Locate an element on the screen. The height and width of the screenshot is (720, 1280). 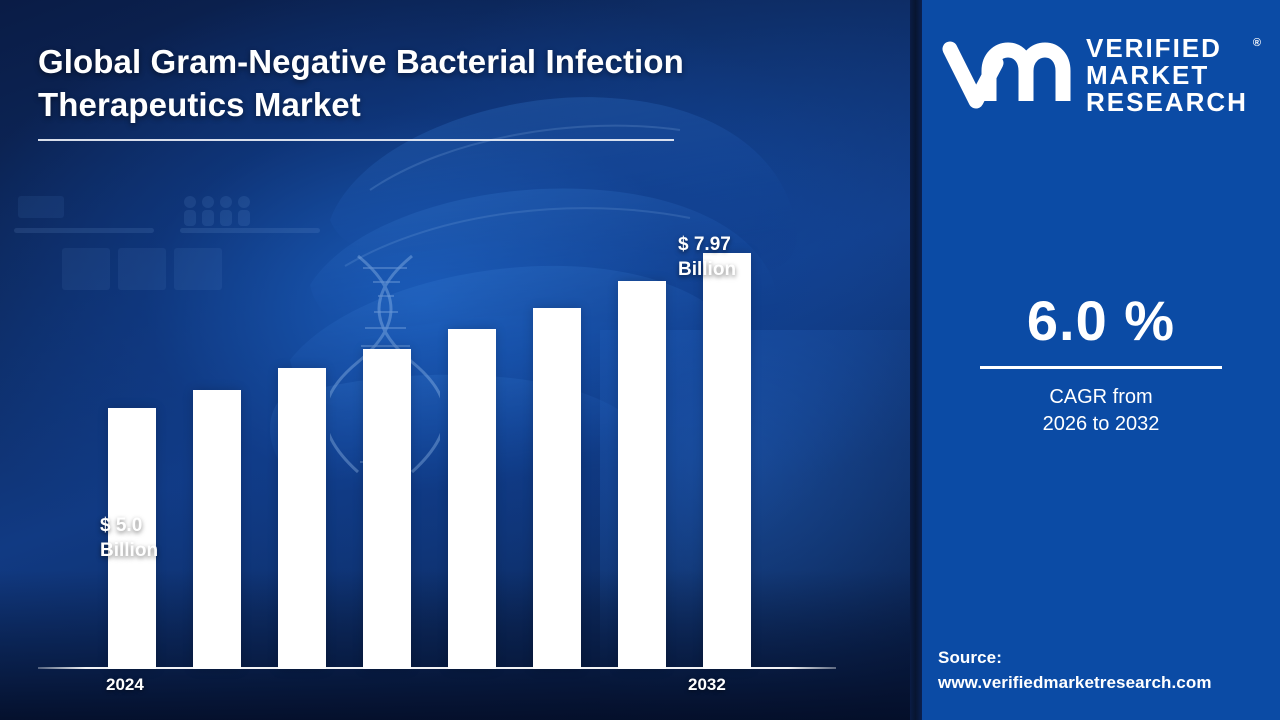
cagr-value: 6.0 % is located at coordinates (1101, 320).